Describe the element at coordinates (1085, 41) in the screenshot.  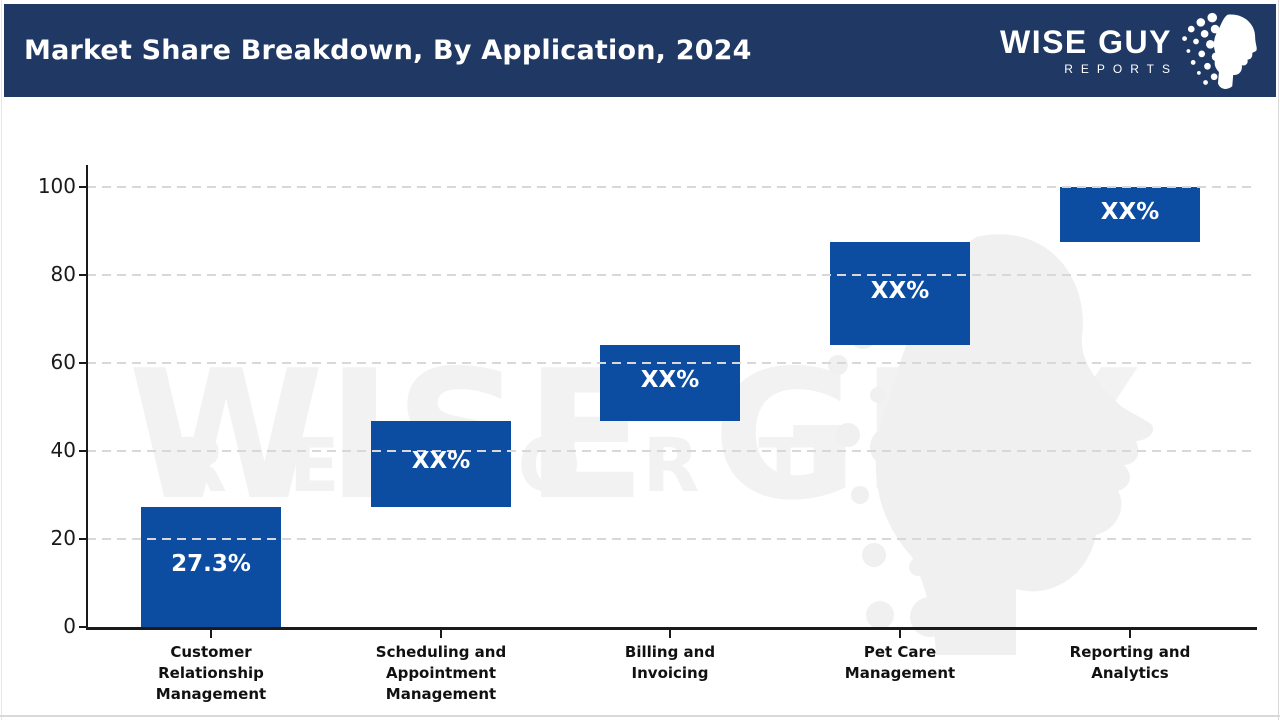
I see `logo-wordmark-main: WISE GUY` at that location.